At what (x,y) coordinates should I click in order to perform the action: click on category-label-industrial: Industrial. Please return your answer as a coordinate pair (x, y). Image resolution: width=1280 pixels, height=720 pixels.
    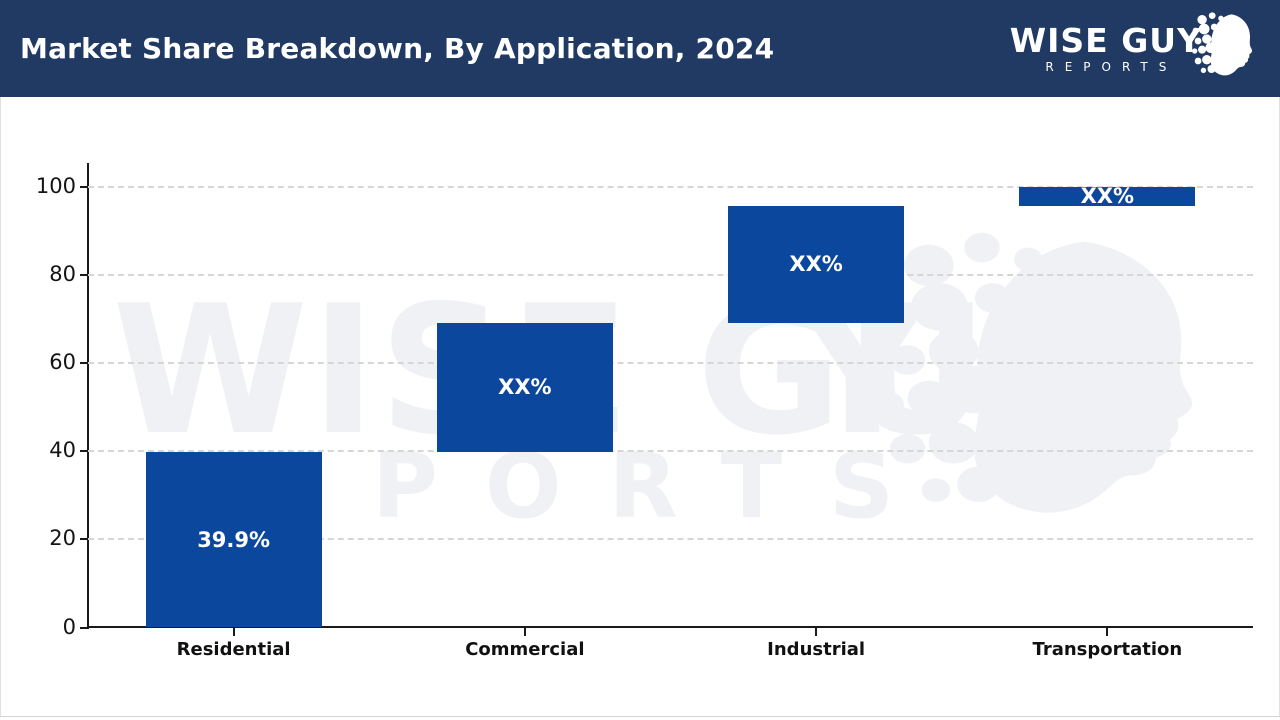
    Looking at the image, I should click on (816, 649).